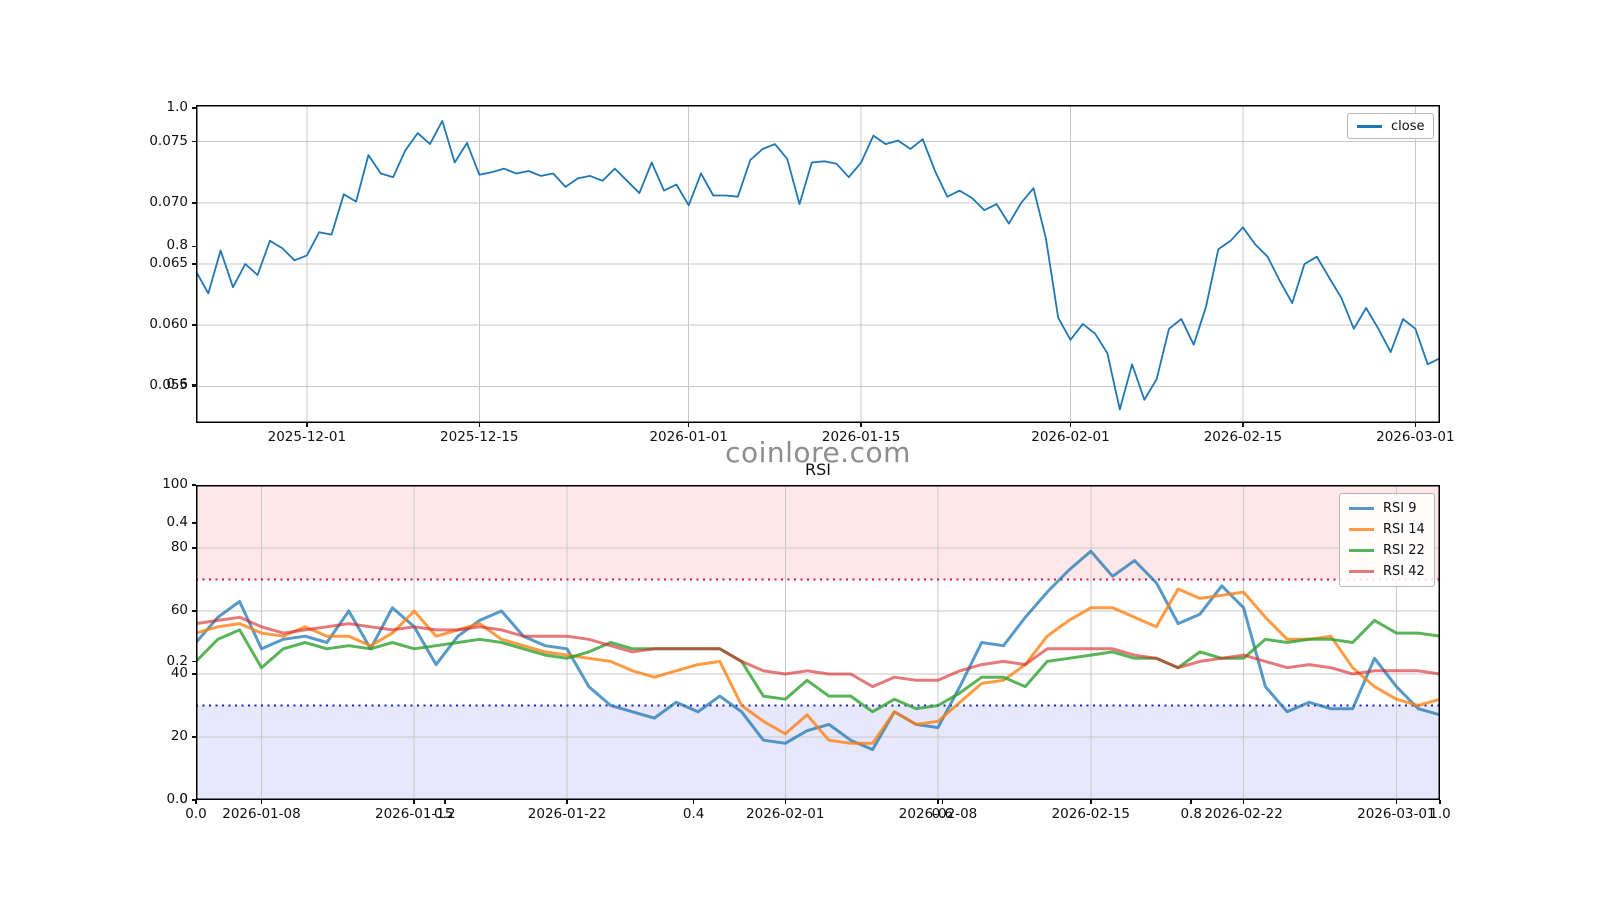  What do you see at coordinates (196, 814) in the screenshot?
I see `overlay-x-tick-label: 0.0` at bounding box center [196, 814].